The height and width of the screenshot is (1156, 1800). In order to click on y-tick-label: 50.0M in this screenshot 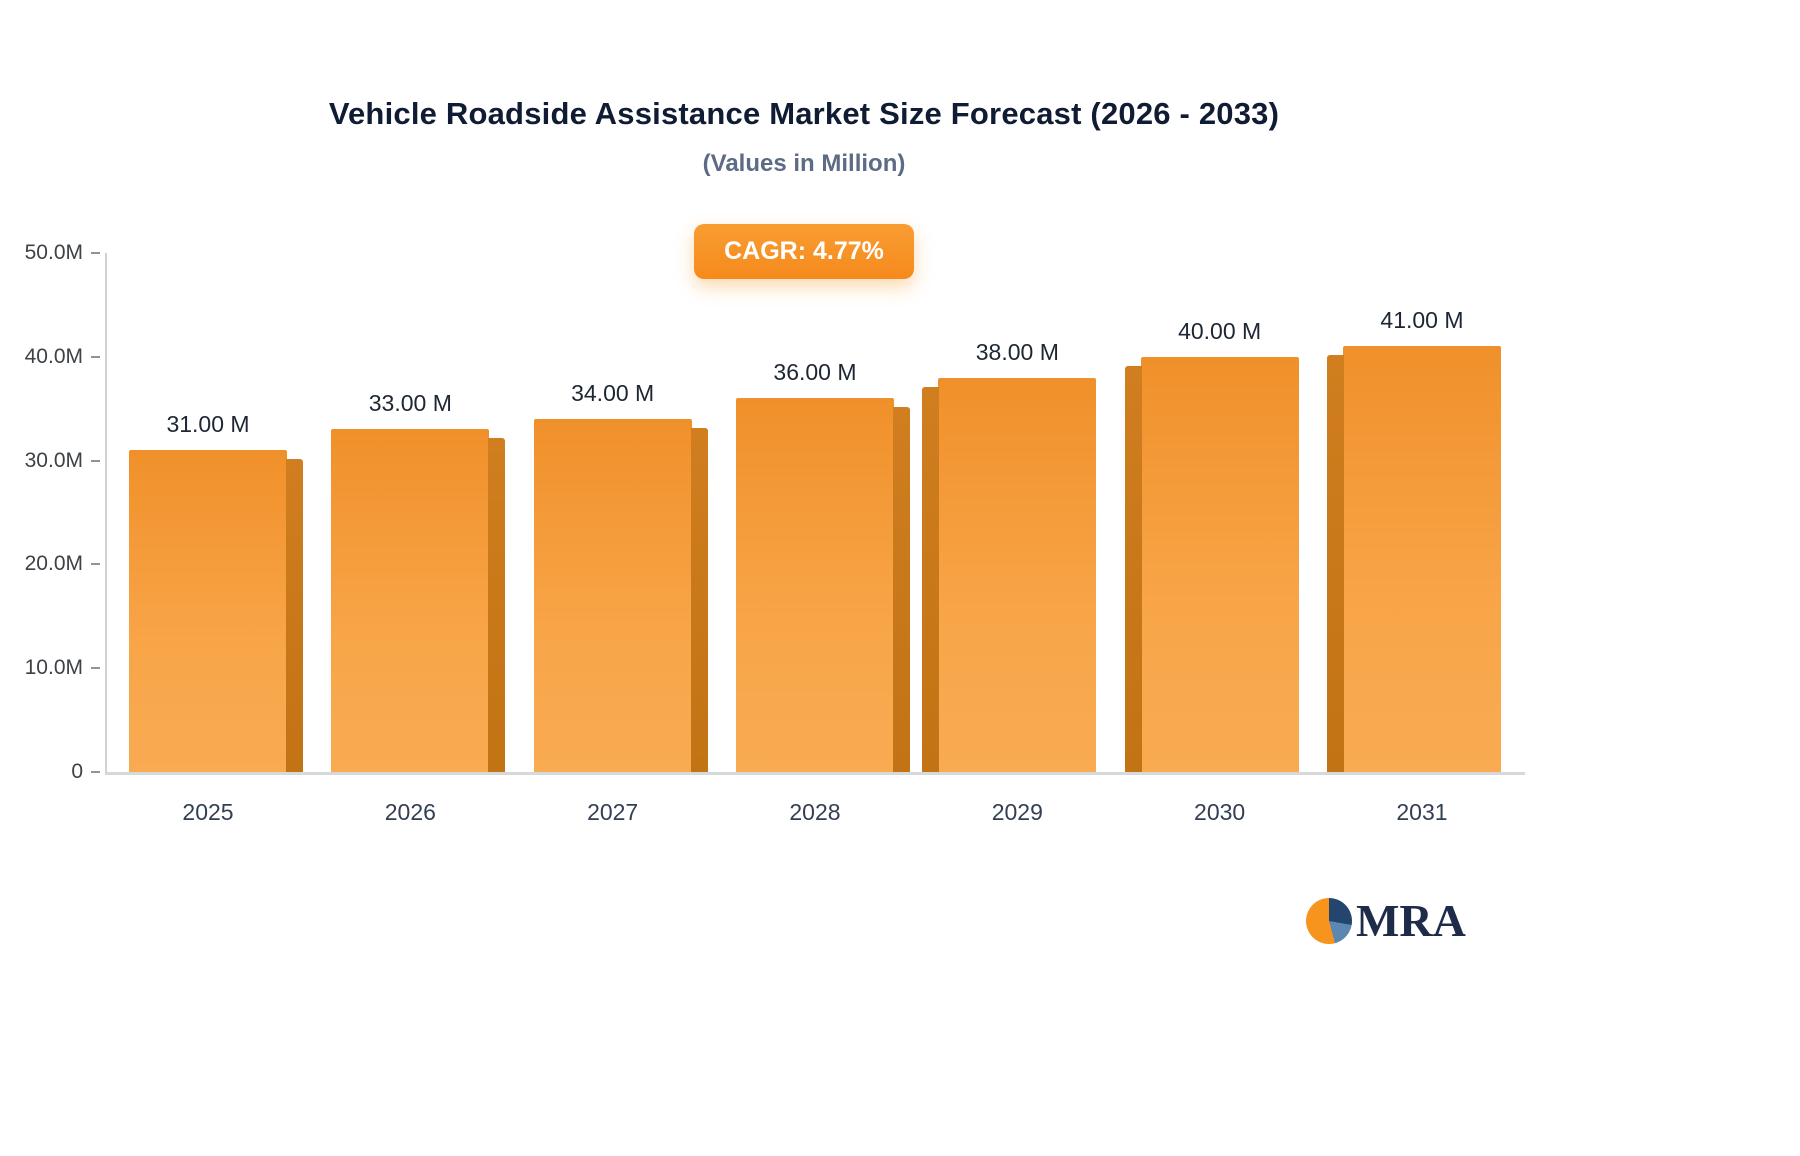, I will do `click(53, 252)`.